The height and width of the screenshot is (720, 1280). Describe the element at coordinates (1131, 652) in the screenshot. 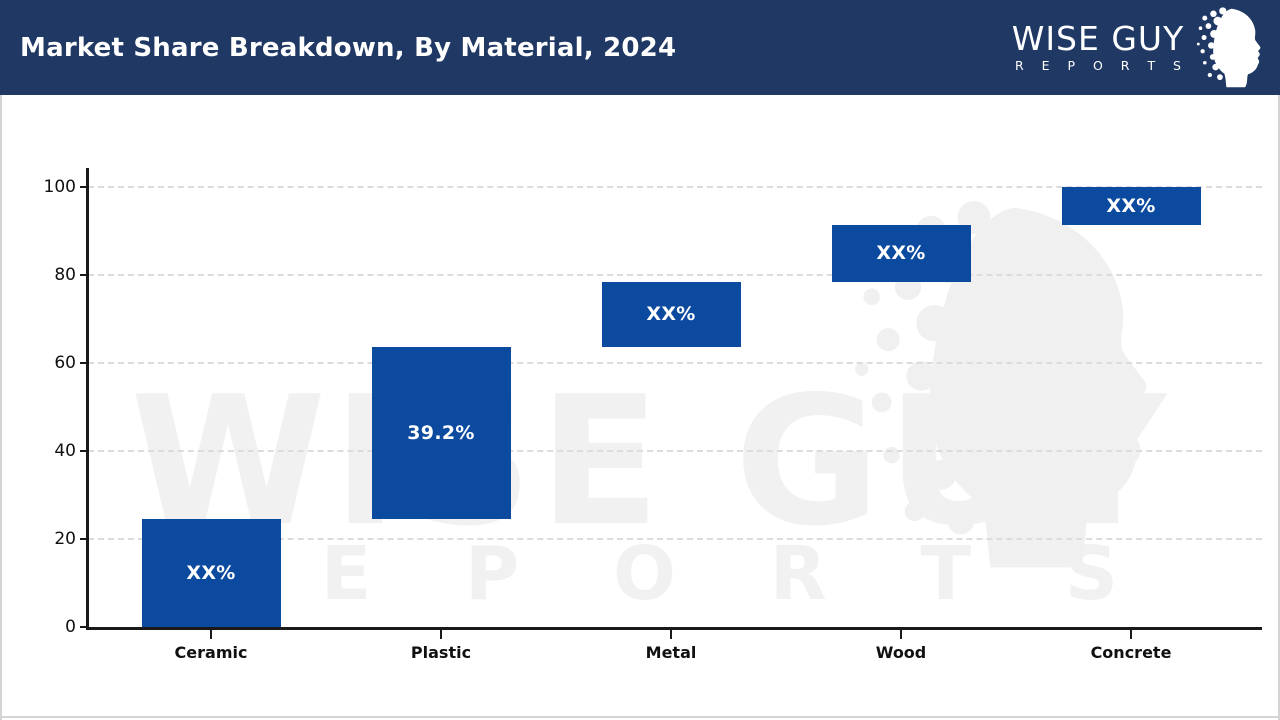

I see `x-category-label-concrete: Concrete` at that location.